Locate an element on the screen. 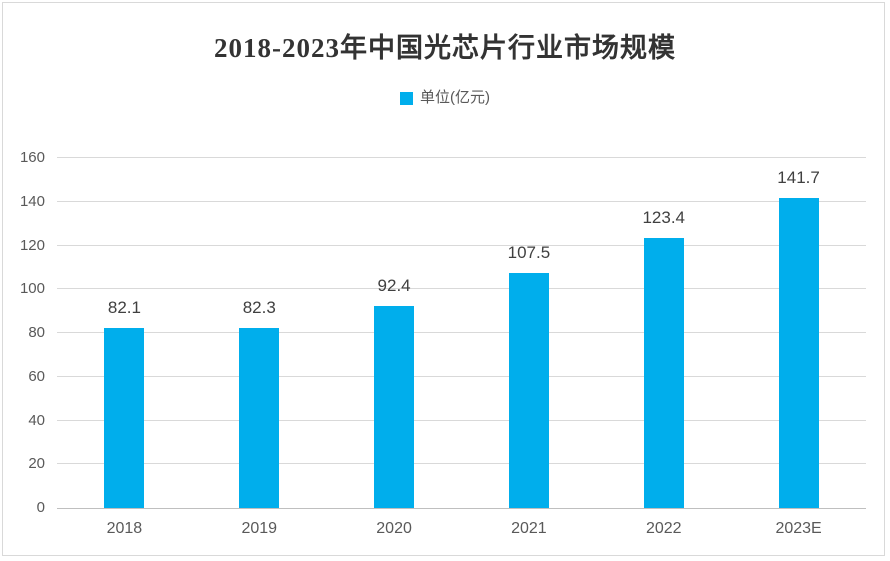 The width and height of the screenshot is (890, 561). x-axis-category-label: 2021 is located at coordinates (529, 528).